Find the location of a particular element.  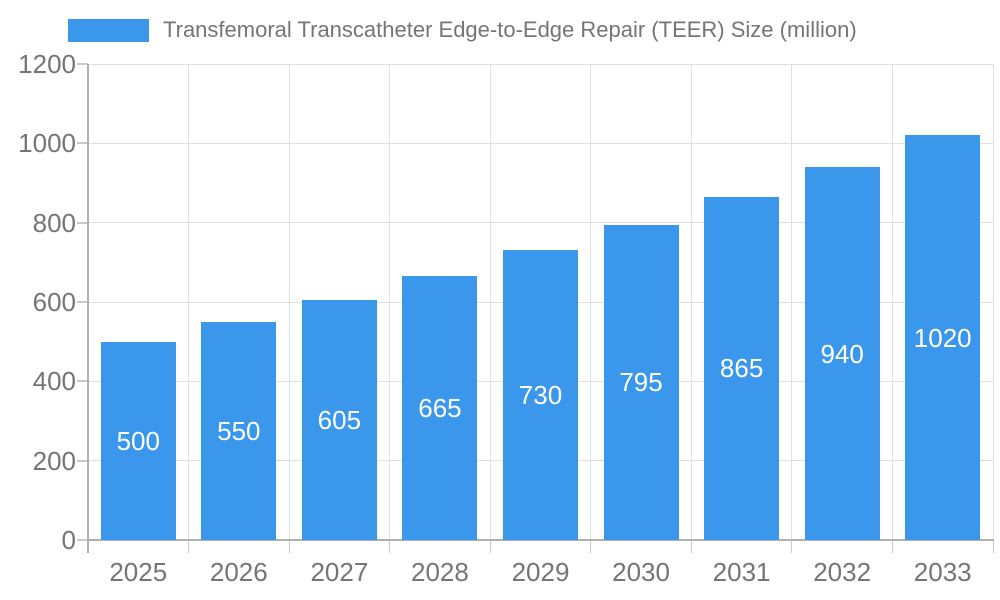

x-axis-label: 2031 is located at coordinates (741, 572).